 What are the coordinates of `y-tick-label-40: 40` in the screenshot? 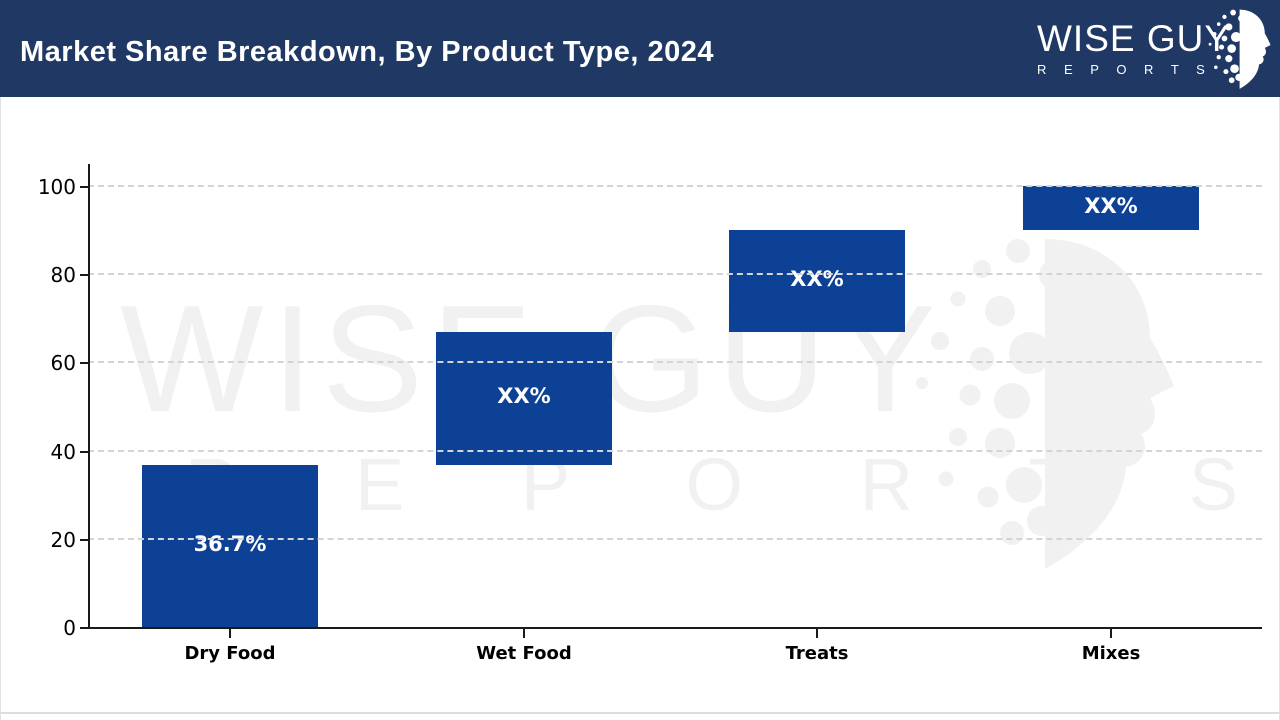 It's located at (63, 451).